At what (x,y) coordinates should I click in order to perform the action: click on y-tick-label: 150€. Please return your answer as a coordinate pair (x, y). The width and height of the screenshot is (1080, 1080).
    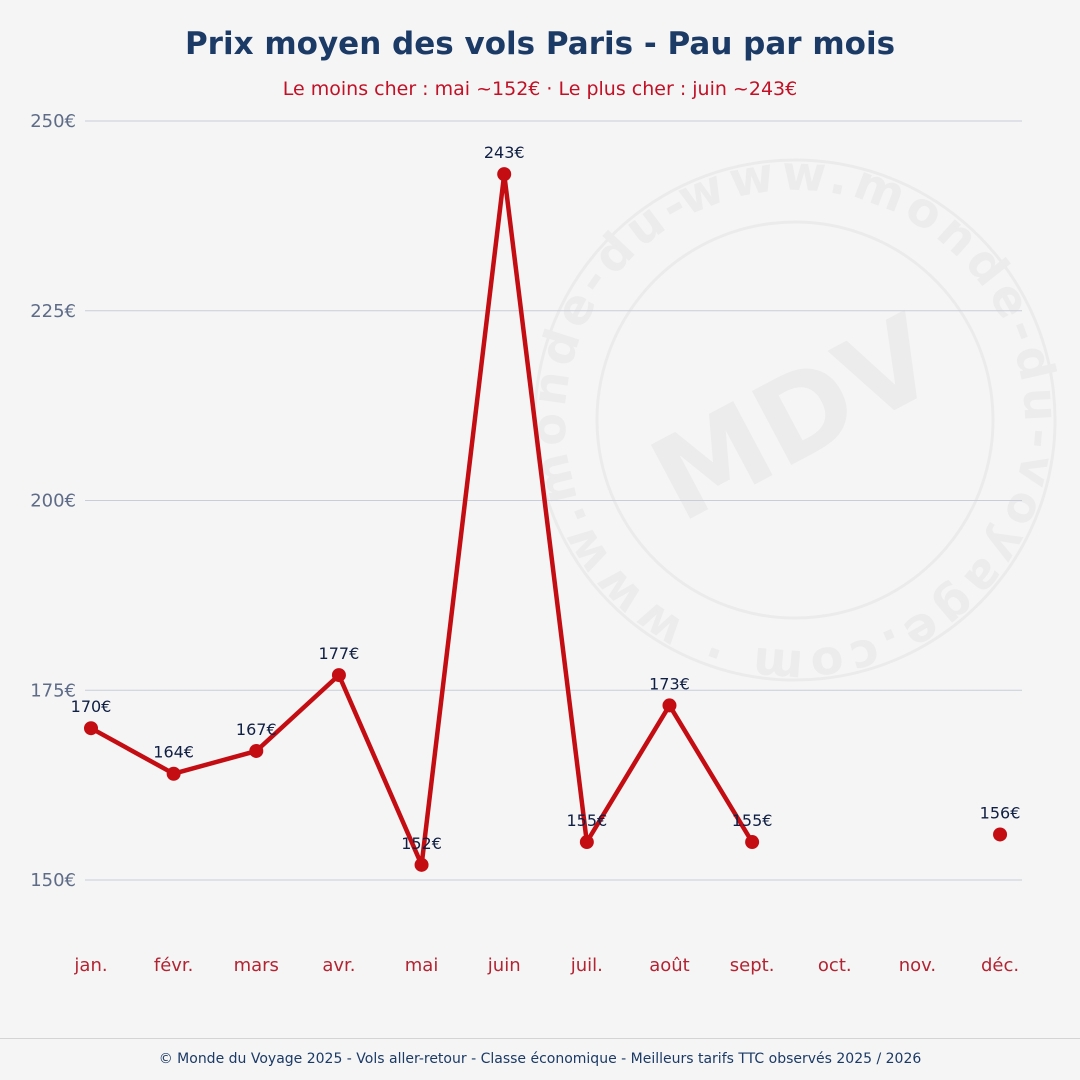
    Looking at the image, I should click on (53, 880).